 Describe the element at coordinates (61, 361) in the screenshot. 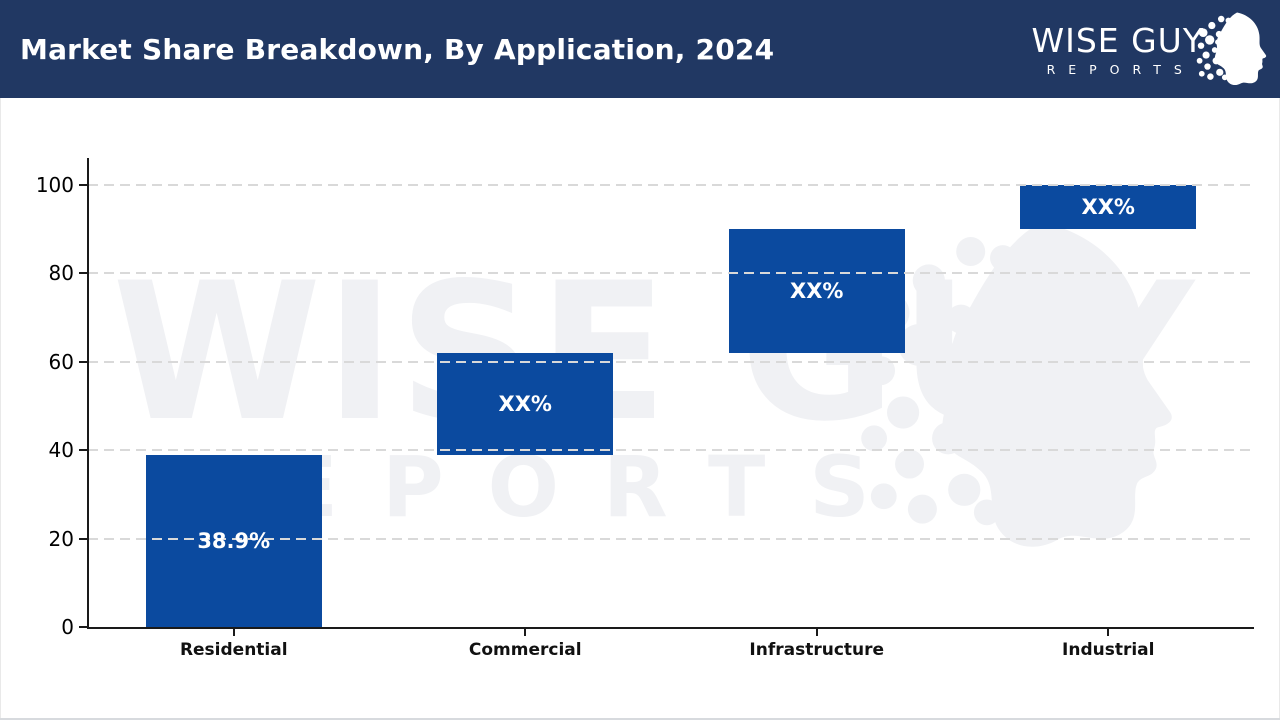

I see `y-axis-tick-label-60: 60` at that location.